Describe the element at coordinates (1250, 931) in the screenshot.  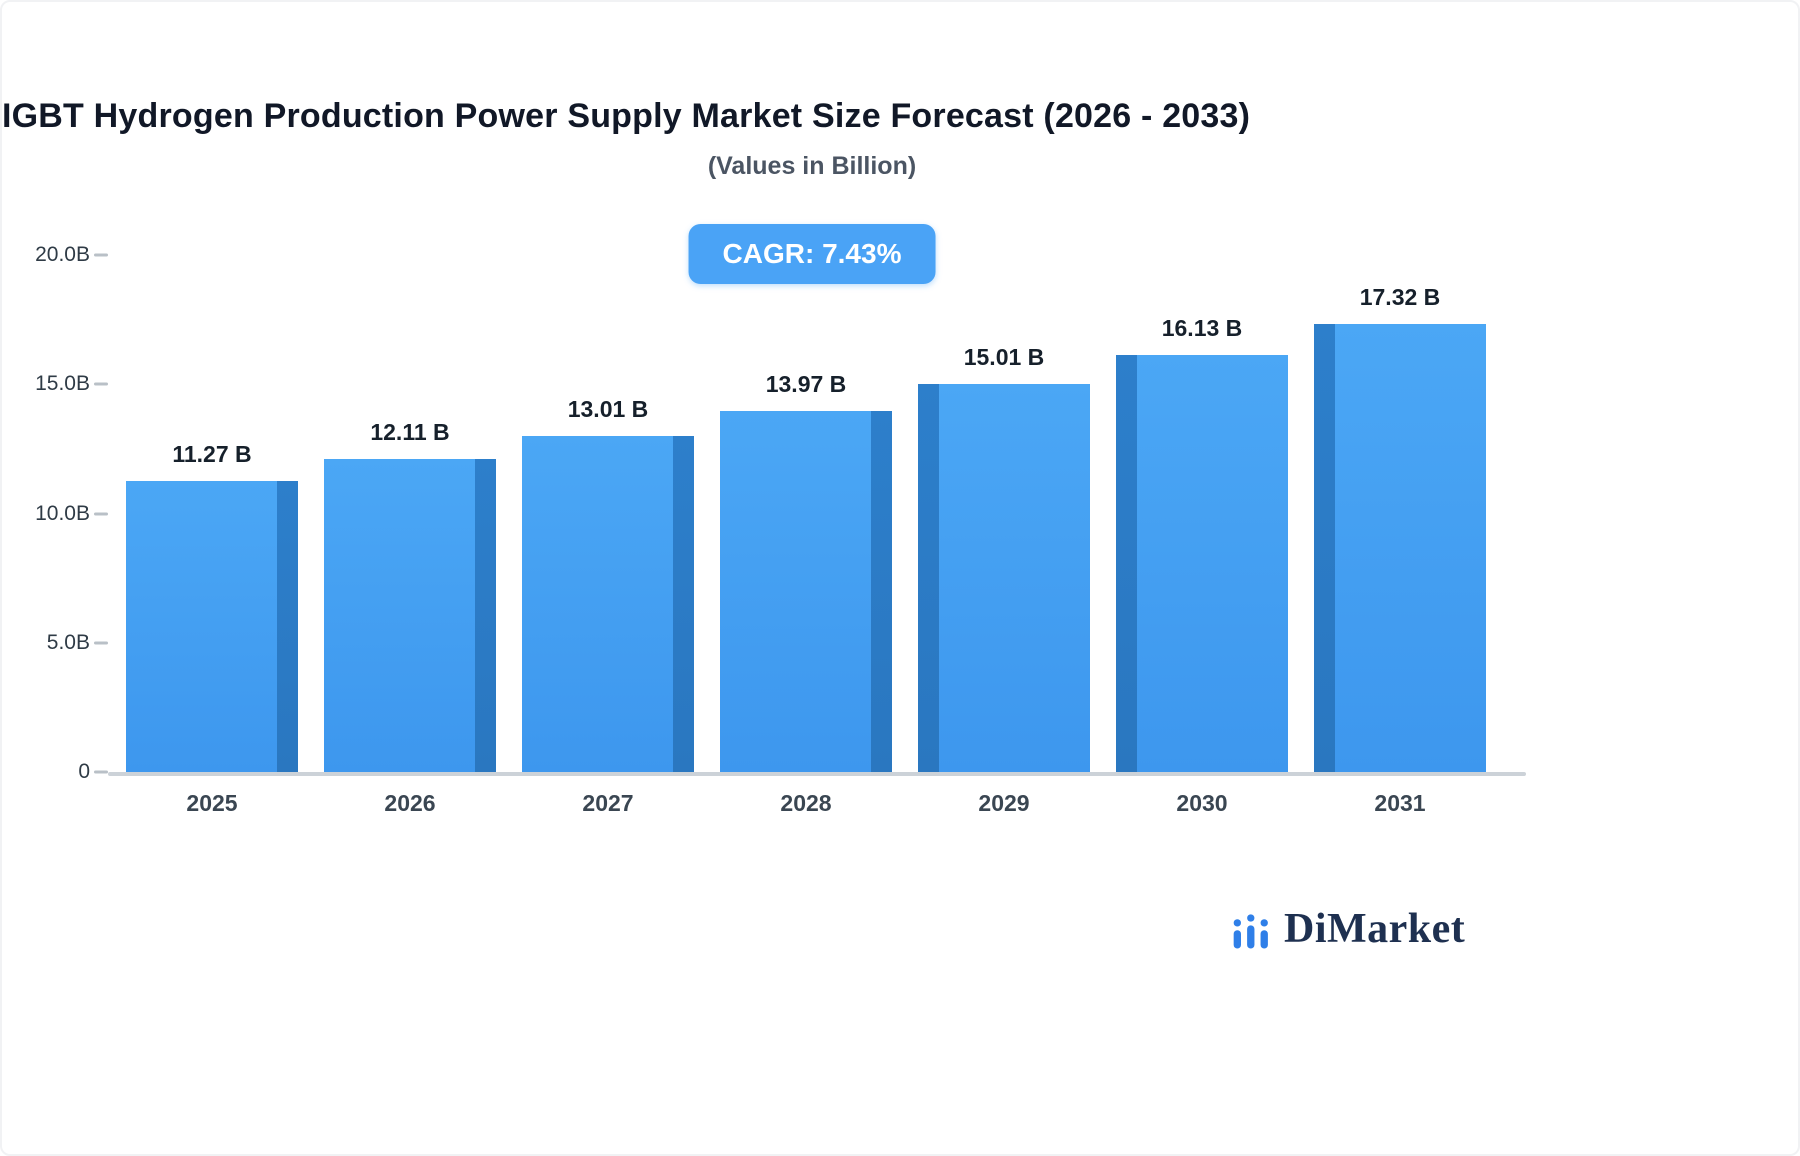
I see `dimarket-logo-icon` at that location.